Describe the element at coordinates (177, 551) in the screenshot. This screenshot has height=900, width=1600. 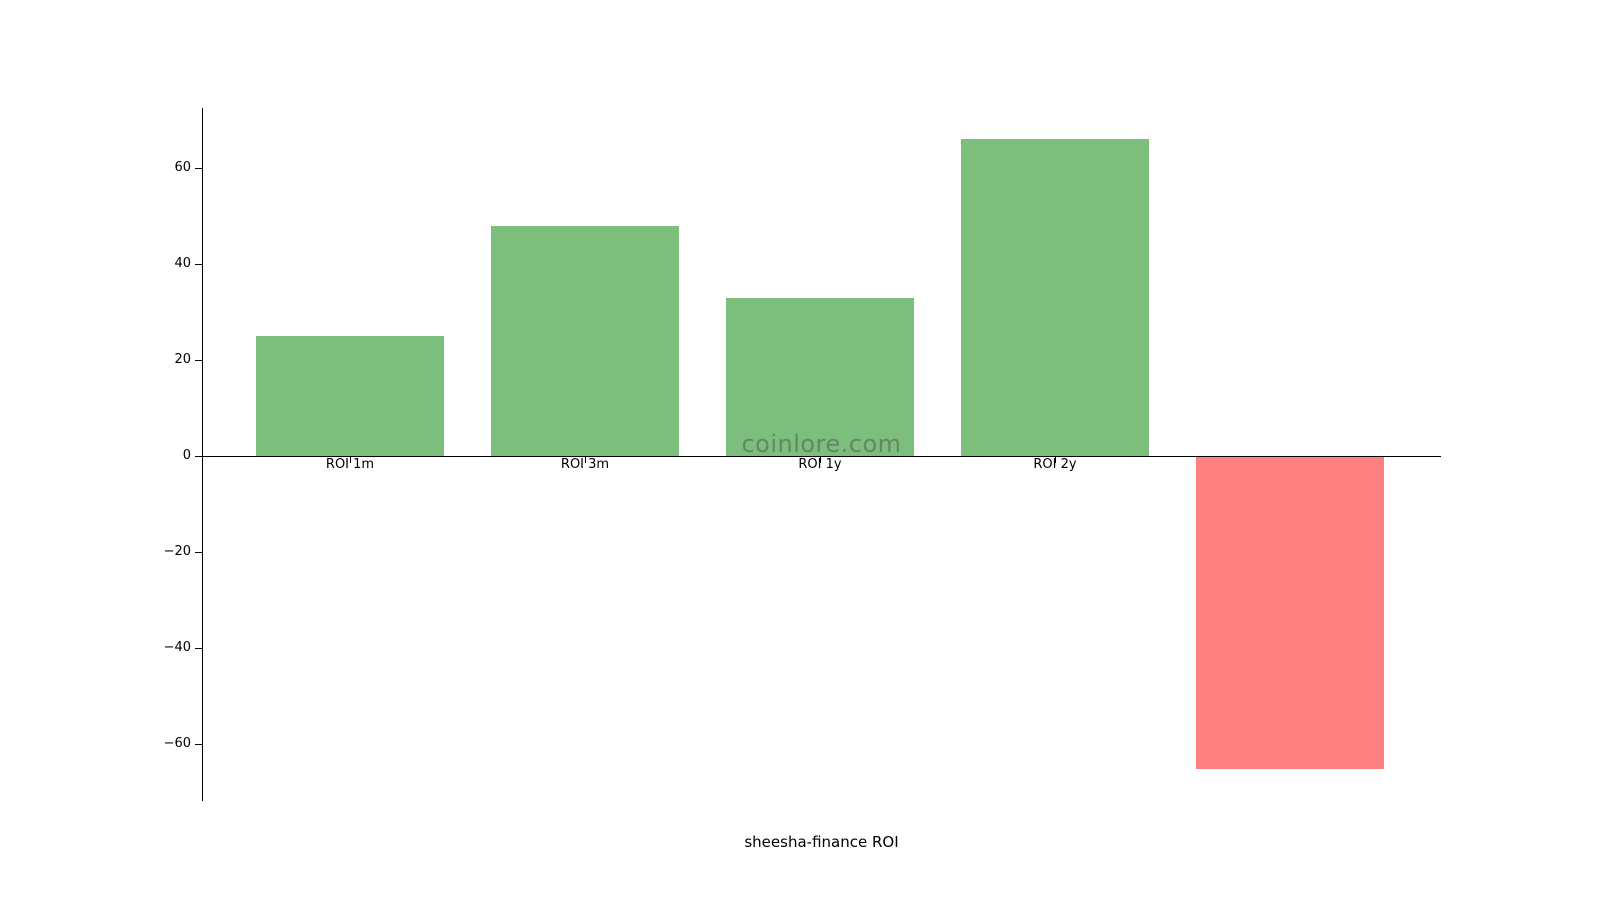
I see `y-tick-label: −20` at that location.